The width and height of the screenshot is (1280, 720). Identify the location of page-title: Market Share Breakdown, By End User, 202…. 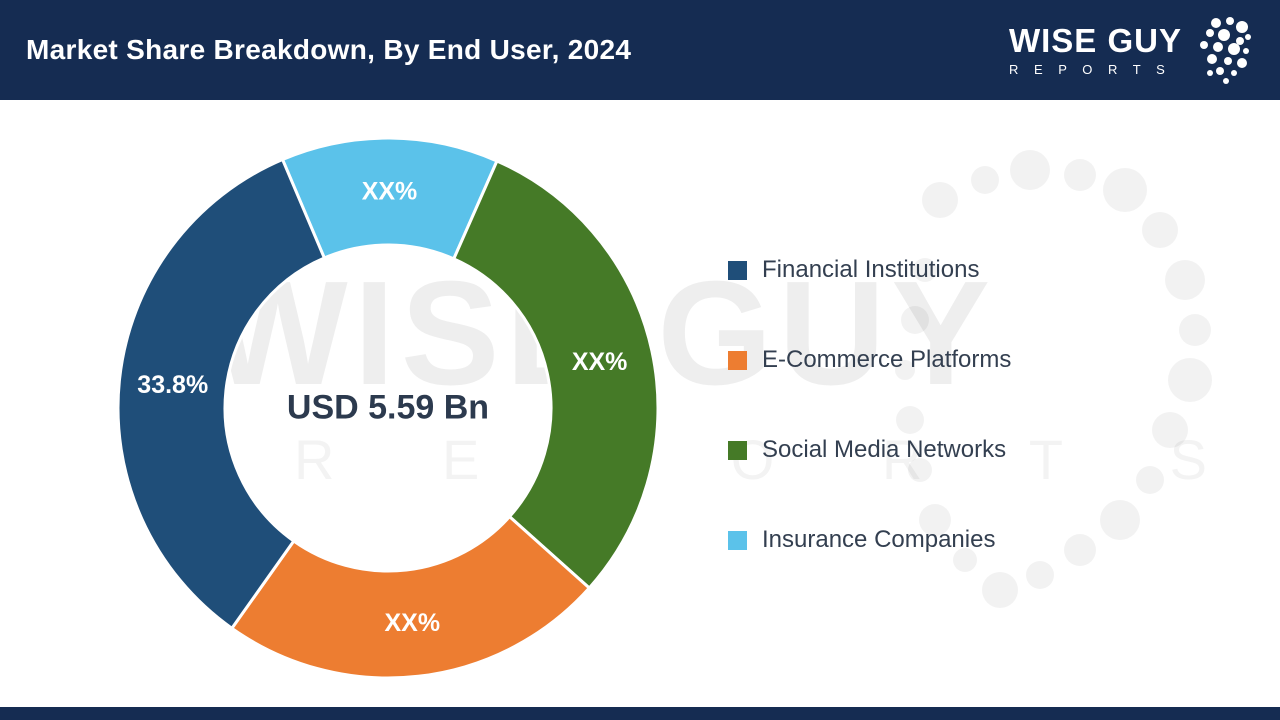
(329, 49).